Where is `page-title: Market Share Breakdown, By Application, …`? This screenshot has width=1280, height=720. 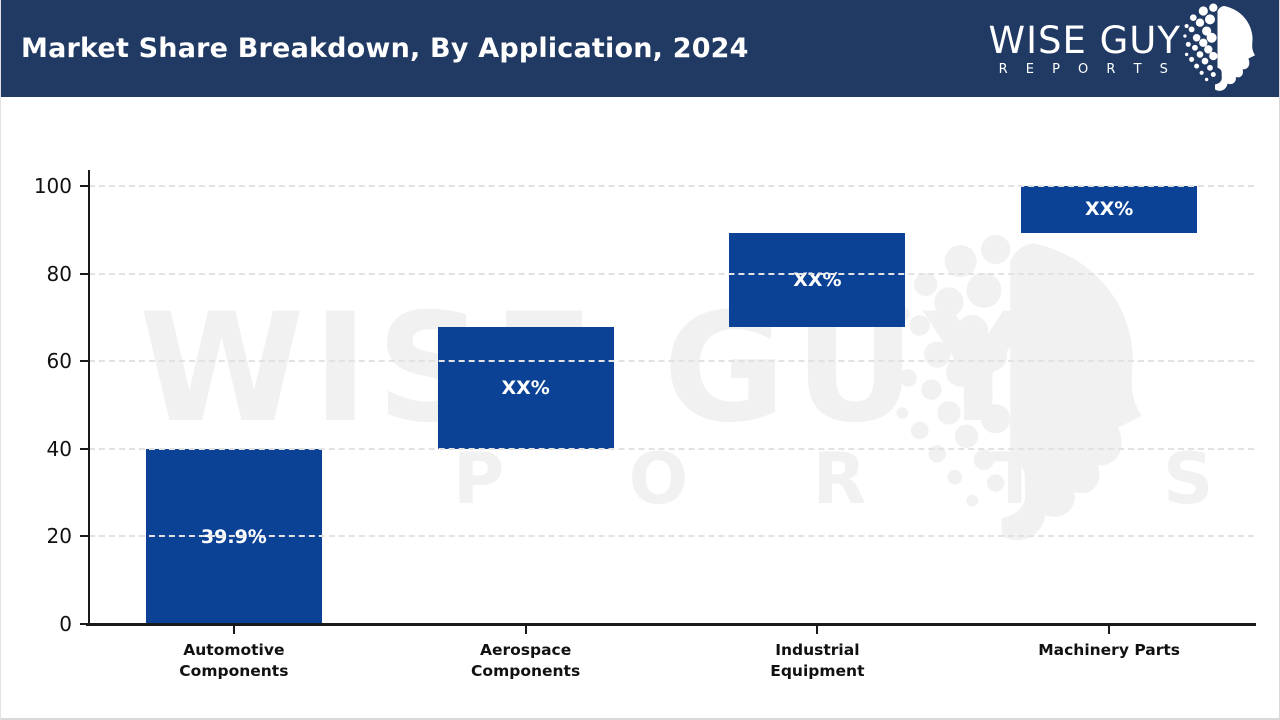 page-title: Market Share Breakdown, By Application, … is located at coordinates (385, 48).